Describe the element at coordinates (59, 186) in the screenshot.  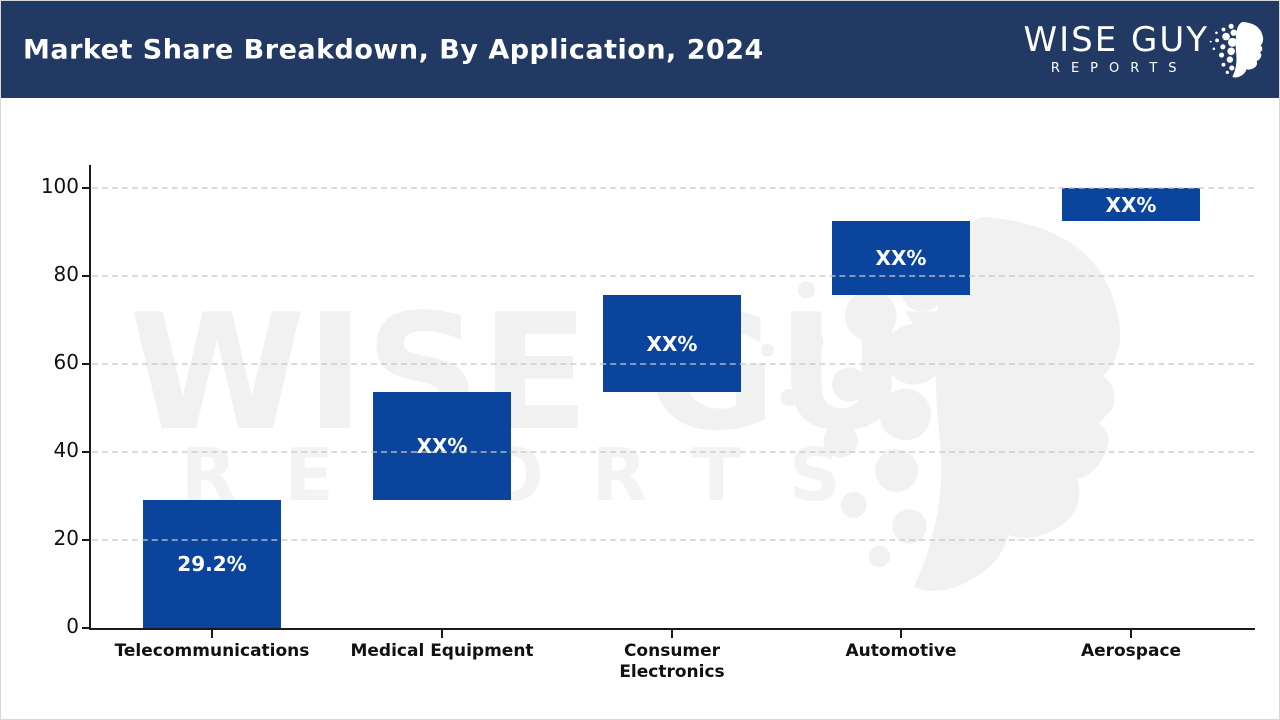
I see `y-tick-label: 100` at that location.